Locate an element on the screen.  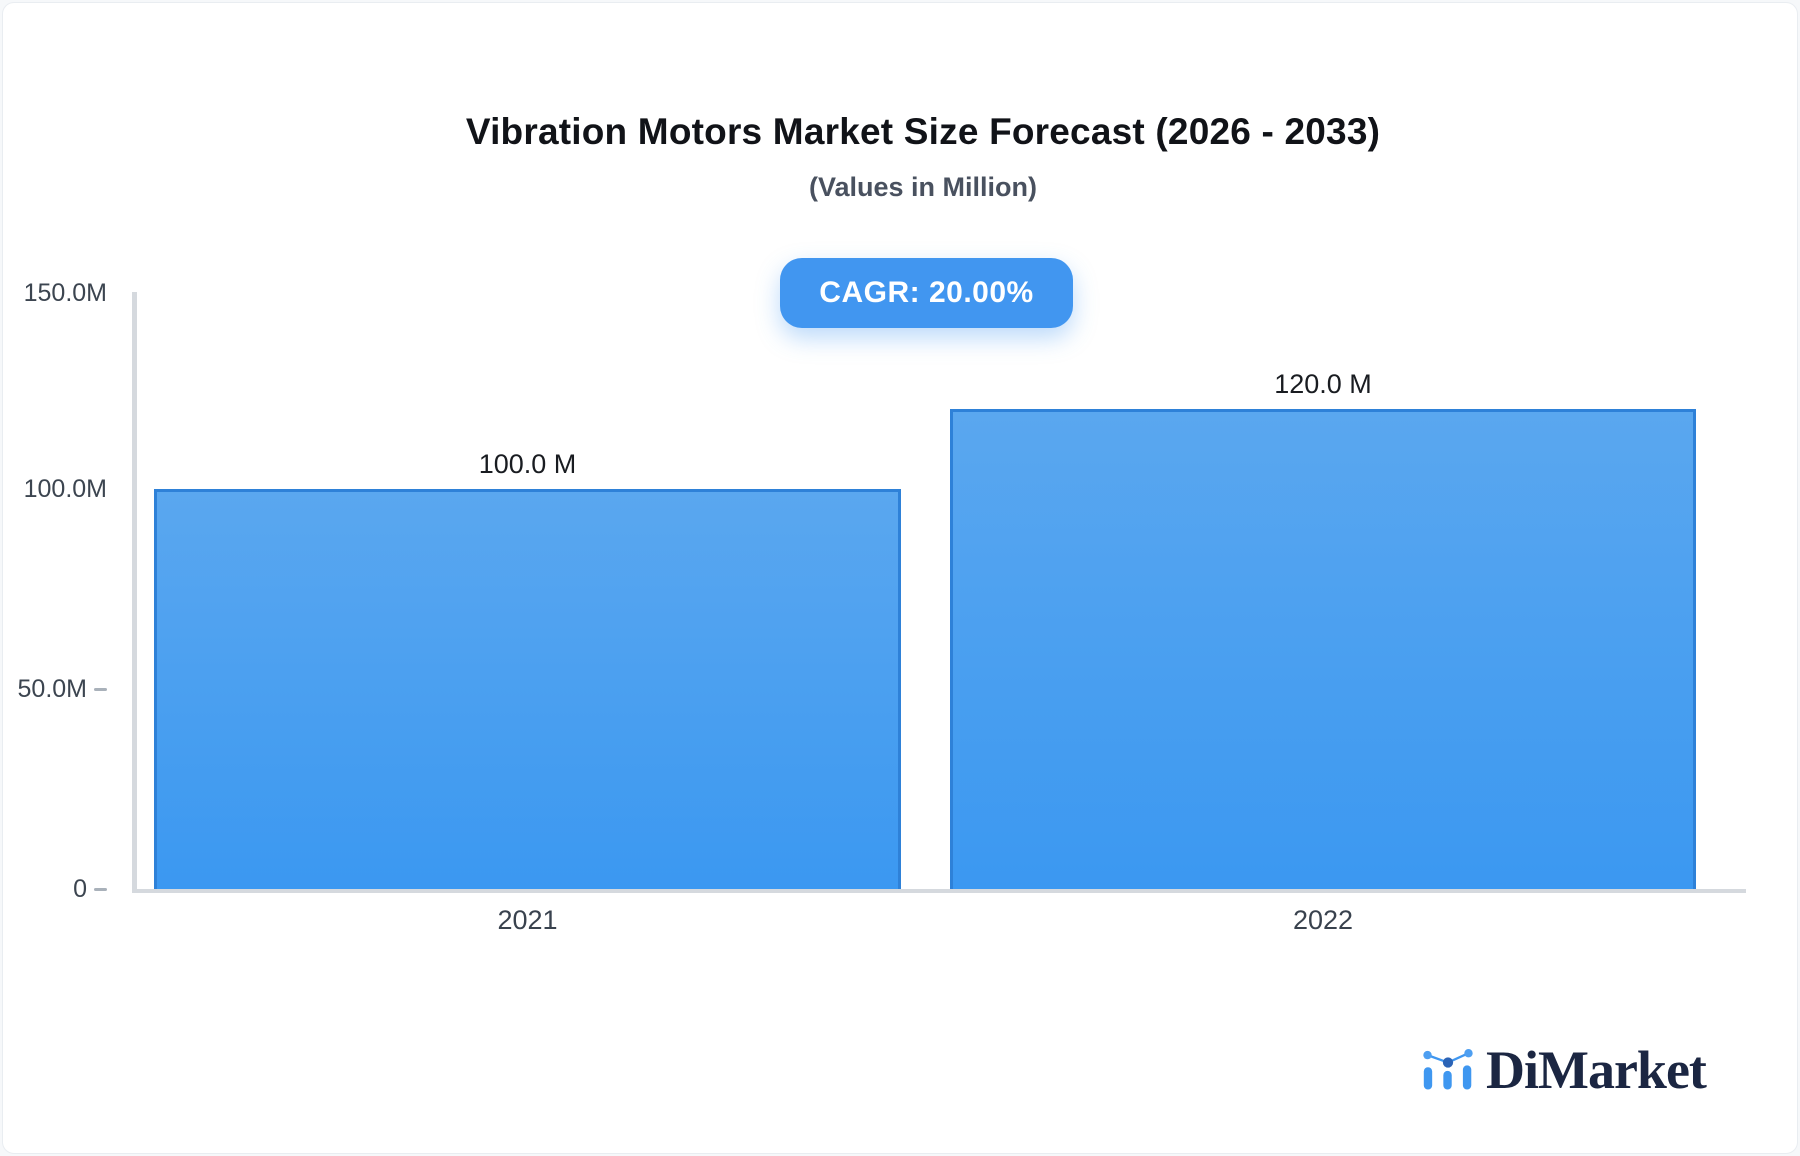
bar-value-label: 120.0 M is located at coordinates (1323, 384).